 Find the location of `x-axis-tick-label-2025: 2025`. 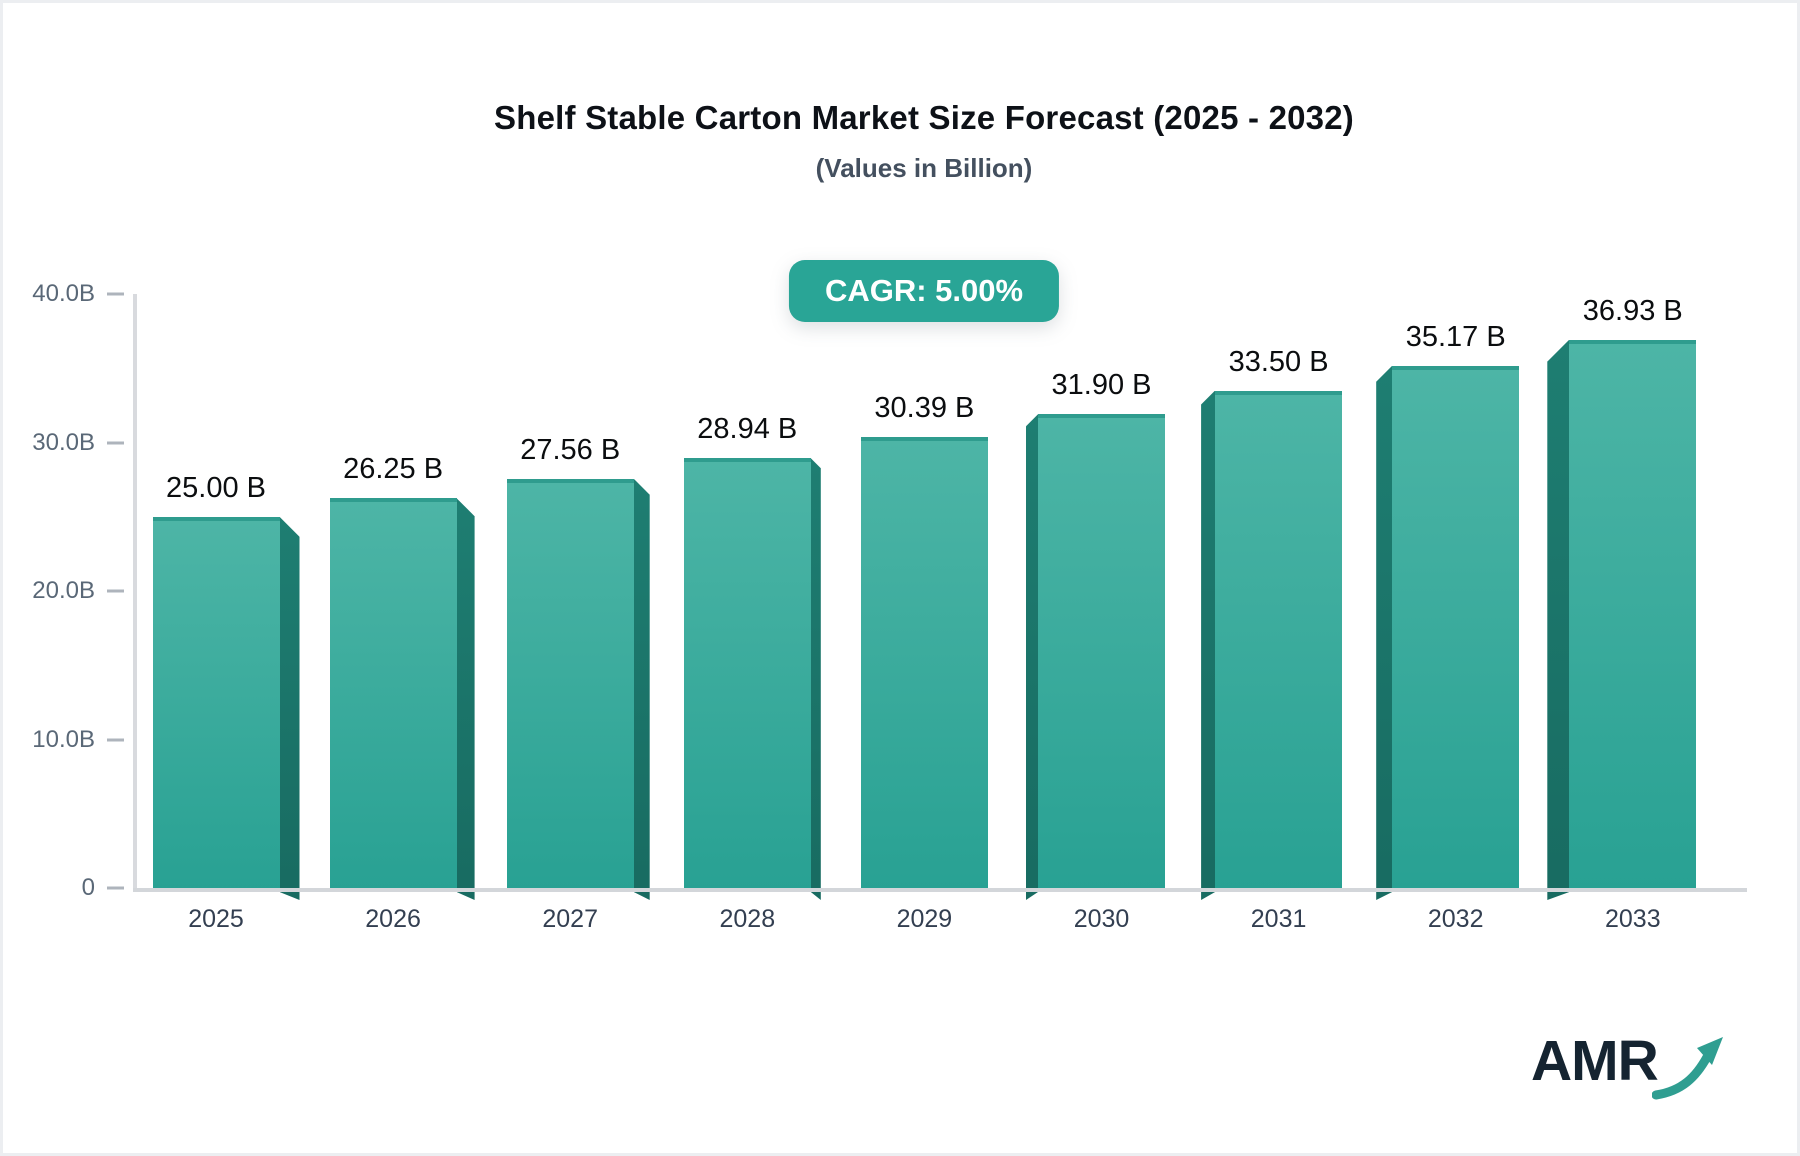

x-axis-tick-label-2025: 2025 is located at coordinates (216, 919).